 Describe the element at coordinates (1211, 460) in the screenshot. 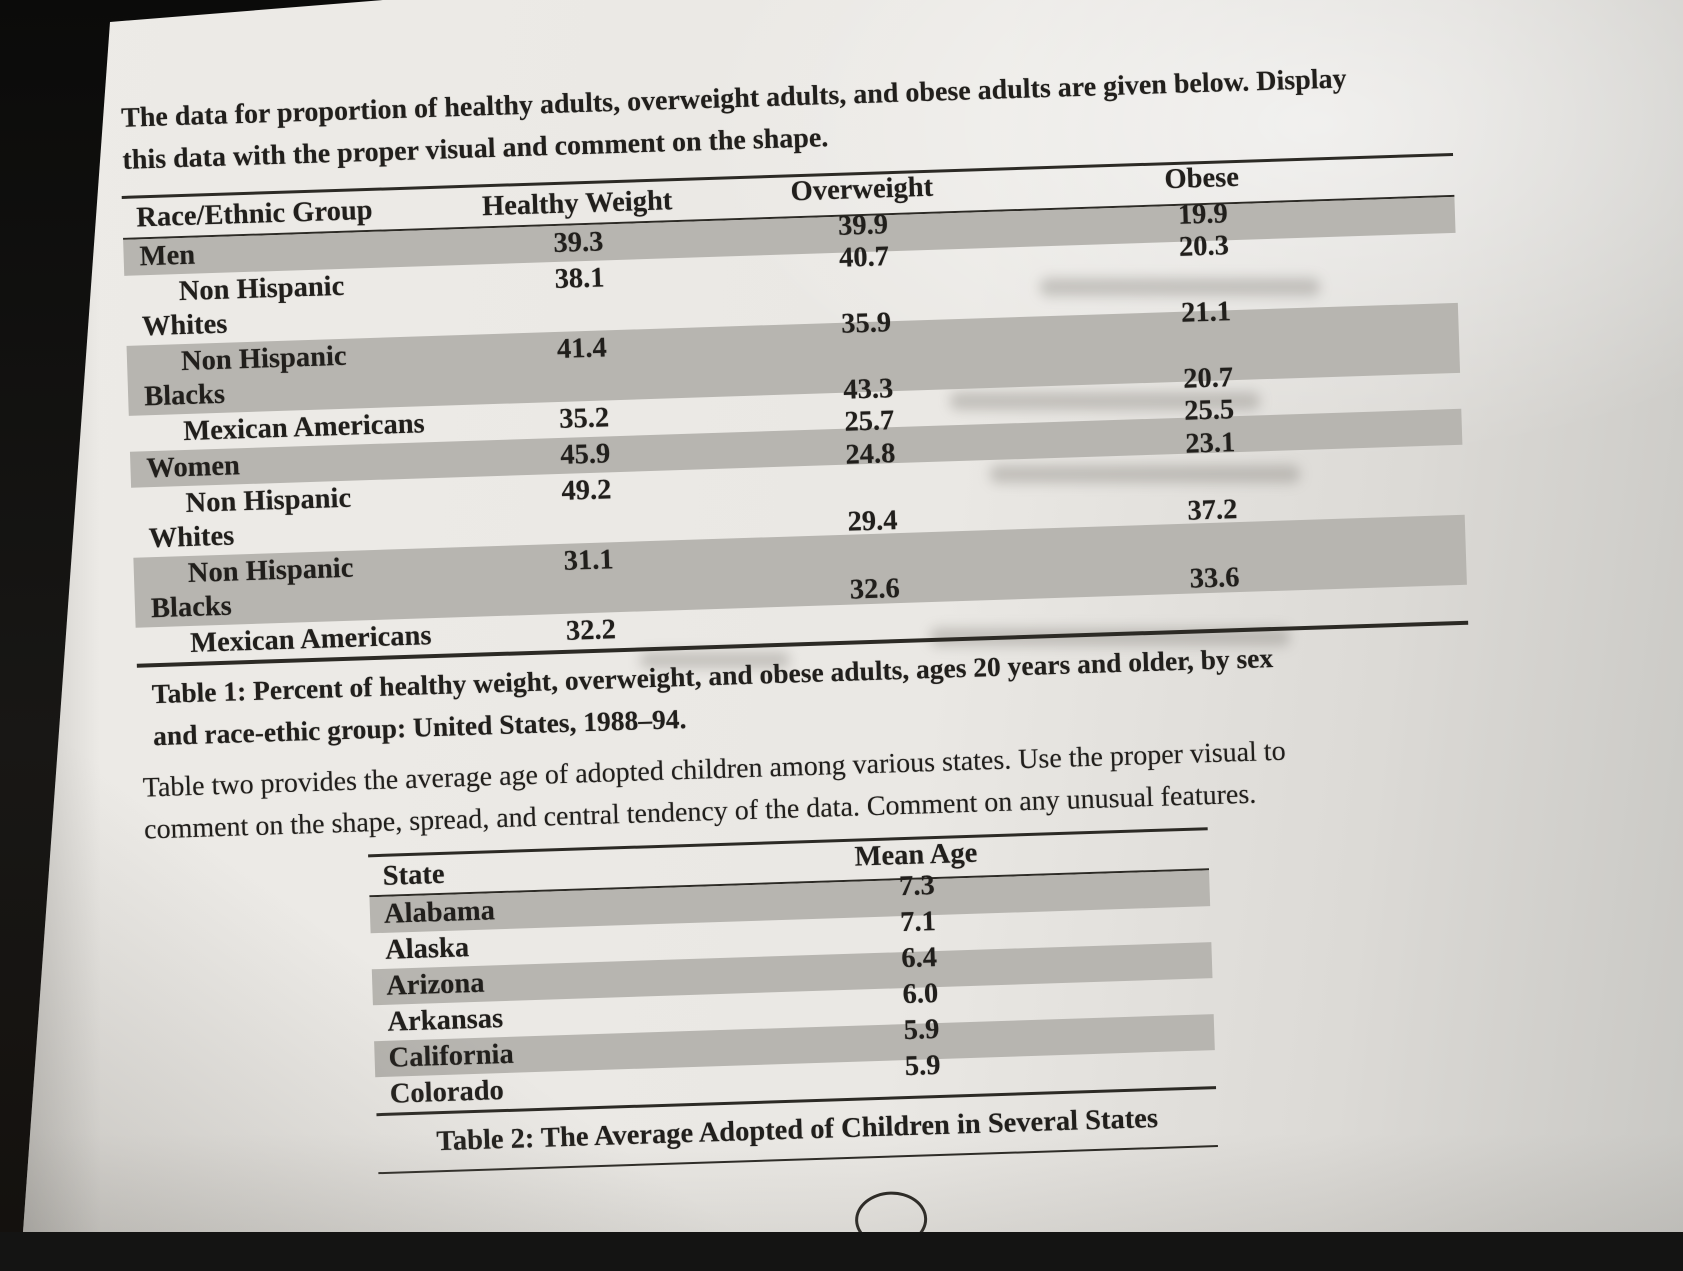

I see `cell-obese: 23.1` at that location.